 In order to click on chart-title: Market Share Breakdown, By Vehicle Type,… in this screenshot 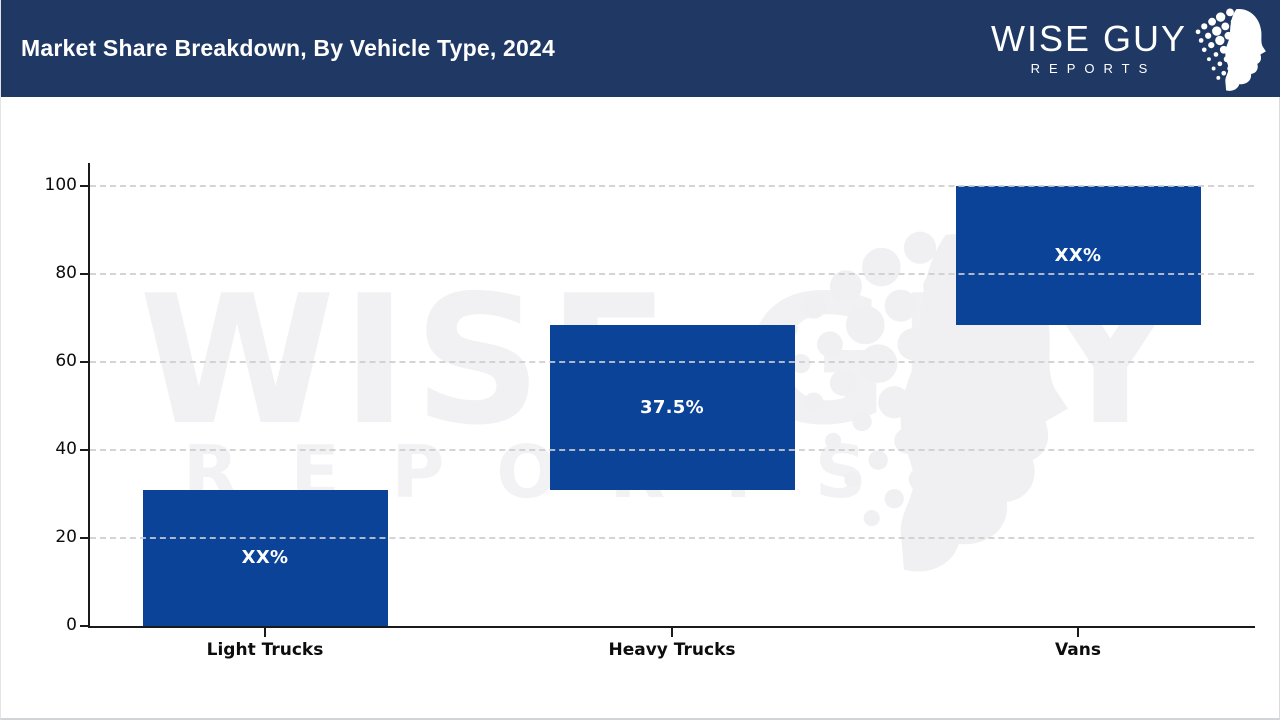, I will do `click(288, 48)`.